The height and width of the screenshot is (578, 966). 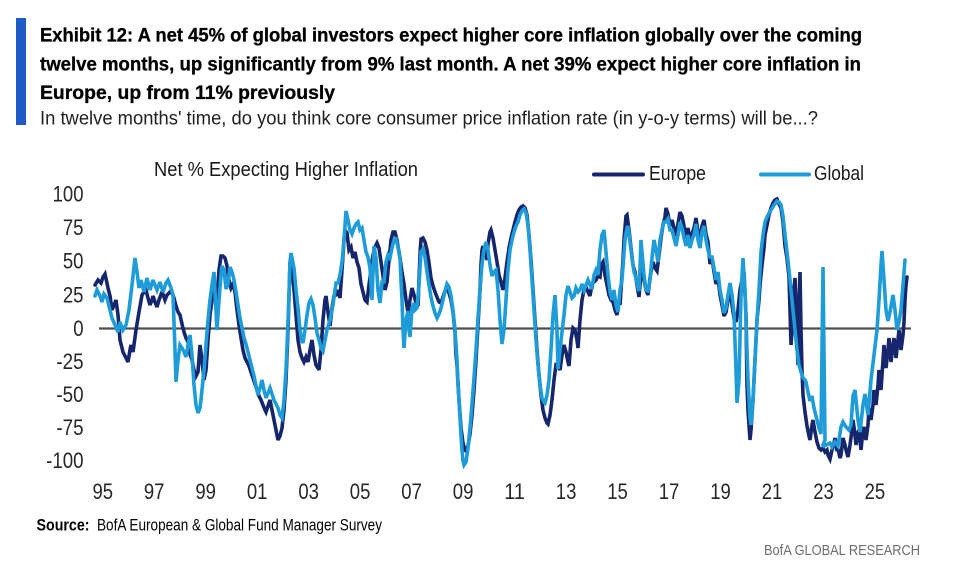 What do you see at coordinates (823, 491) in the screenshot?
I see `svg-text: 23` at bounding box center [823, 491].